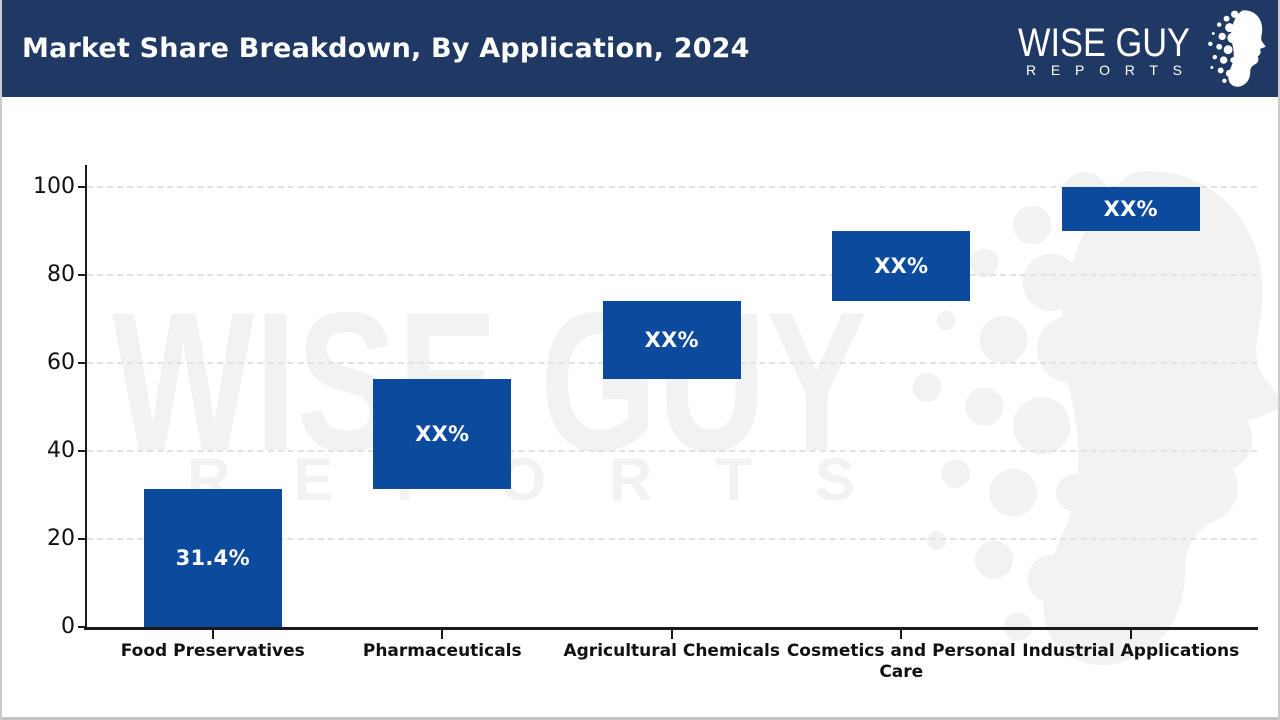 The height and width of the screenshot is (720, 1280). I want to click on watermark-text-bottom: REPORTS, so click(521, 480).